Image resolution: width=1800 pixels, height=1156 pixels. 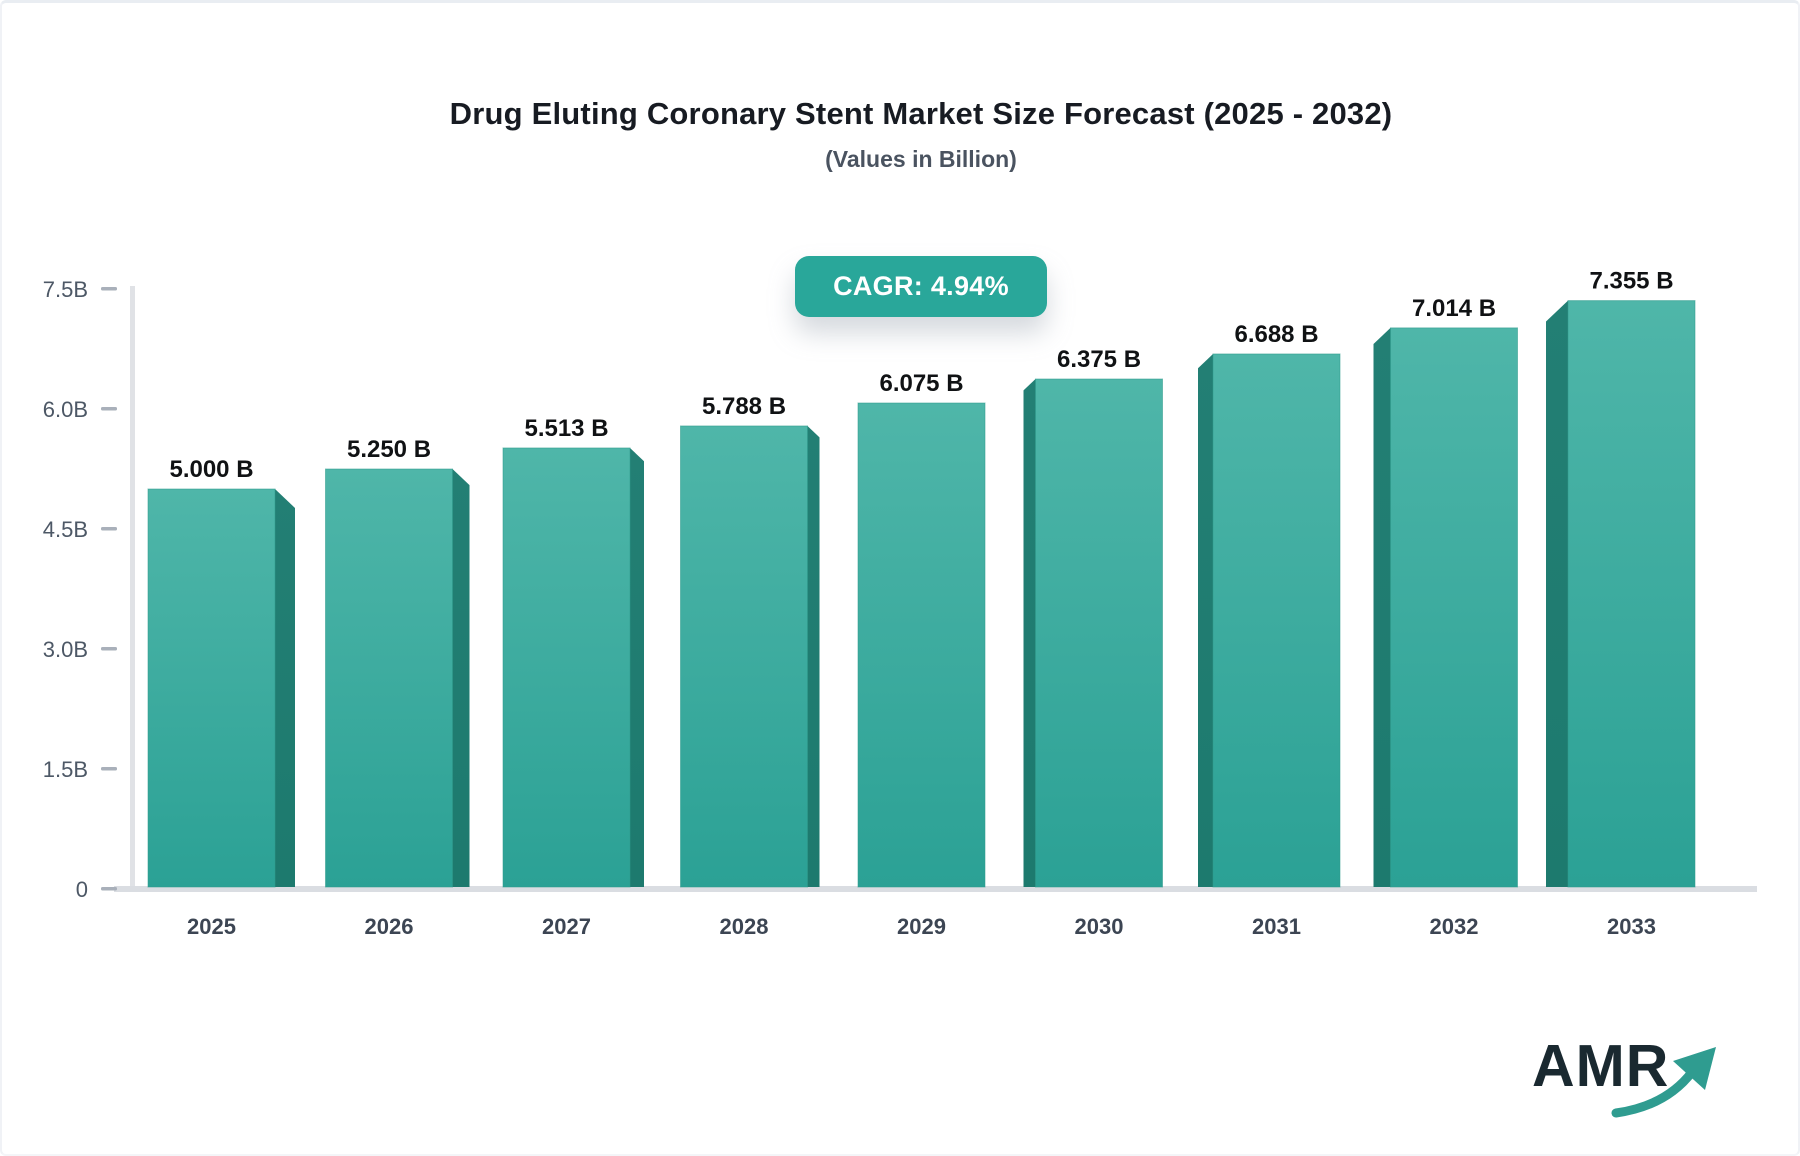 What do you see at coordinates (1382, 607) in the screenshot?
I see `bar-side-2032` at bounding box center [1382, 607].